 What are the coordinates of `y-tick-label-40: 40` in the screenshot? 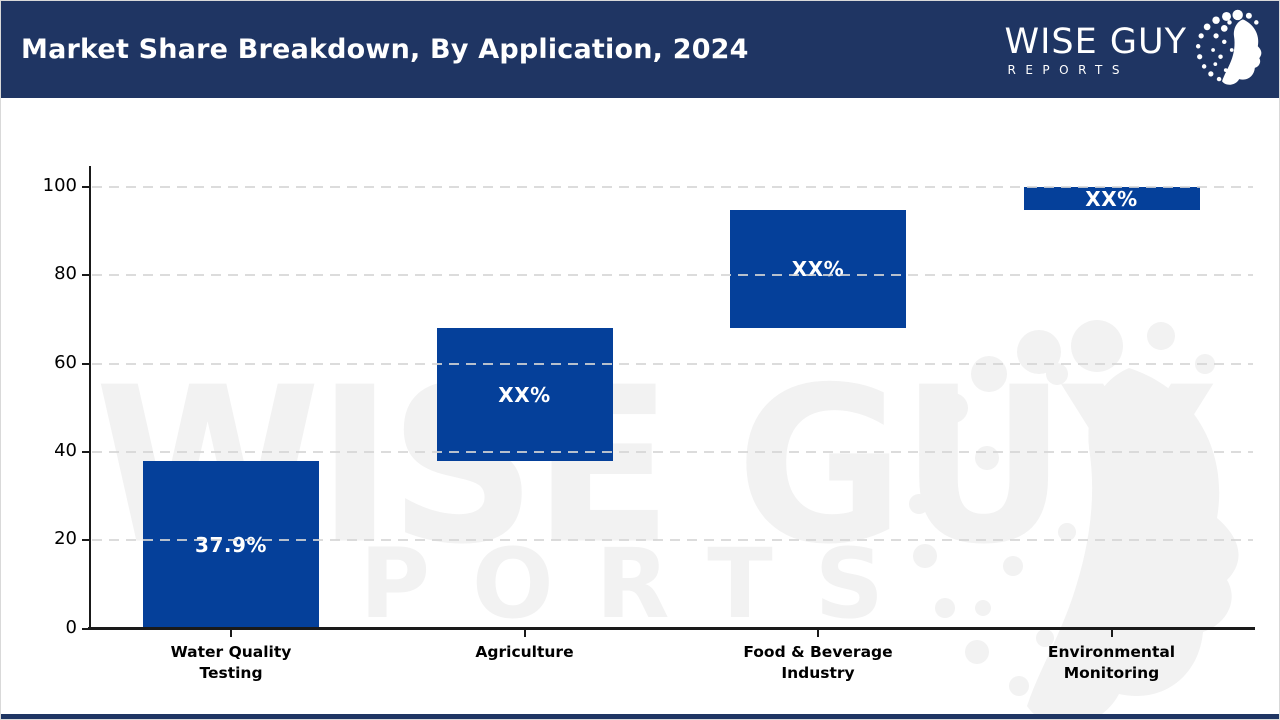 It's located at (65, 450).